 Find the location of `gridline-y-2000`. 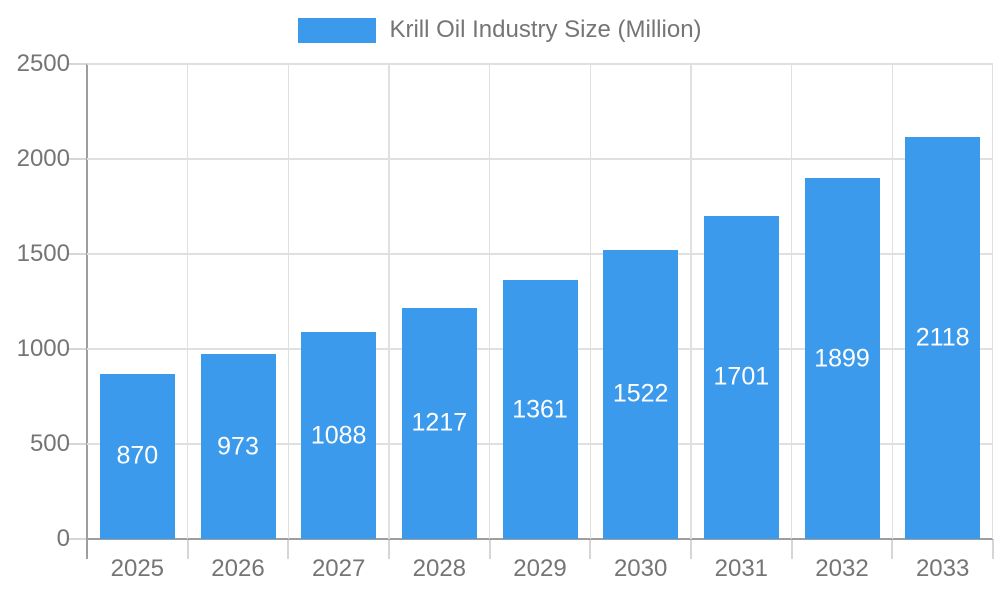

gridline-y-2000 is located at coordinates (540, 159).